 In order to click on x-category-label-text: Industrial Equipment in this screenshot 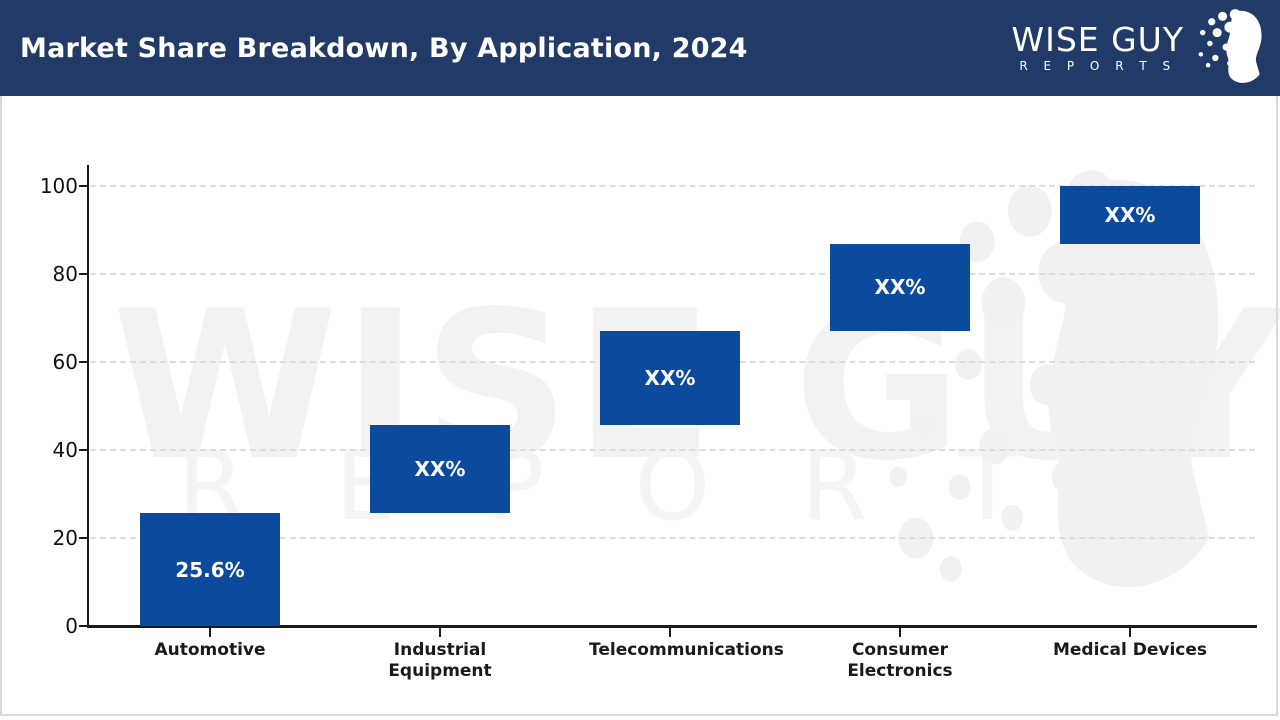, I will do `click(440, 660)`.